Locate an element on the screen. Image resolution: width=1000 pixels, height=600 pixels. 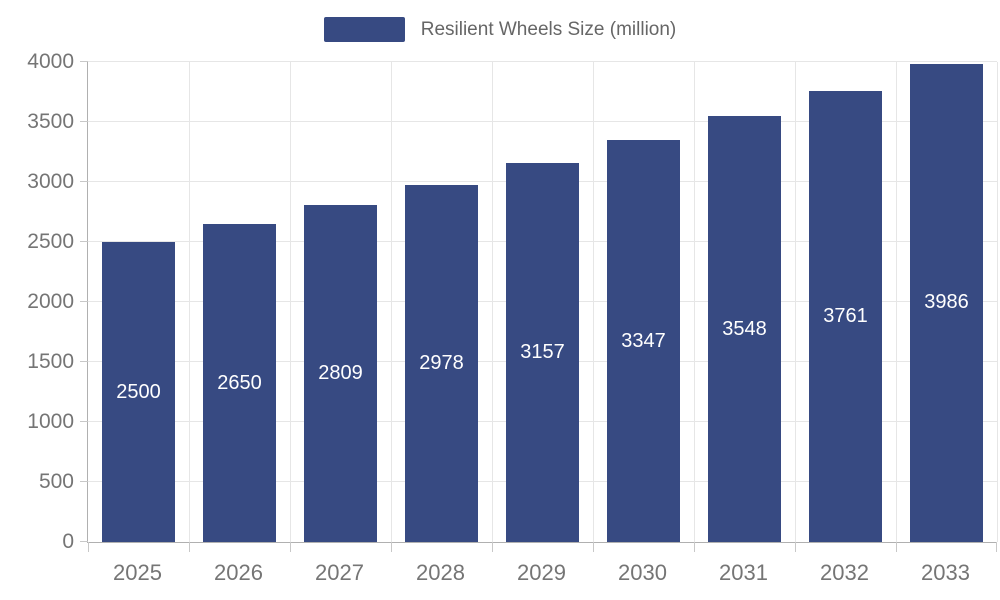
bar-value-label: 3347 is located at coordinates (643, 340).